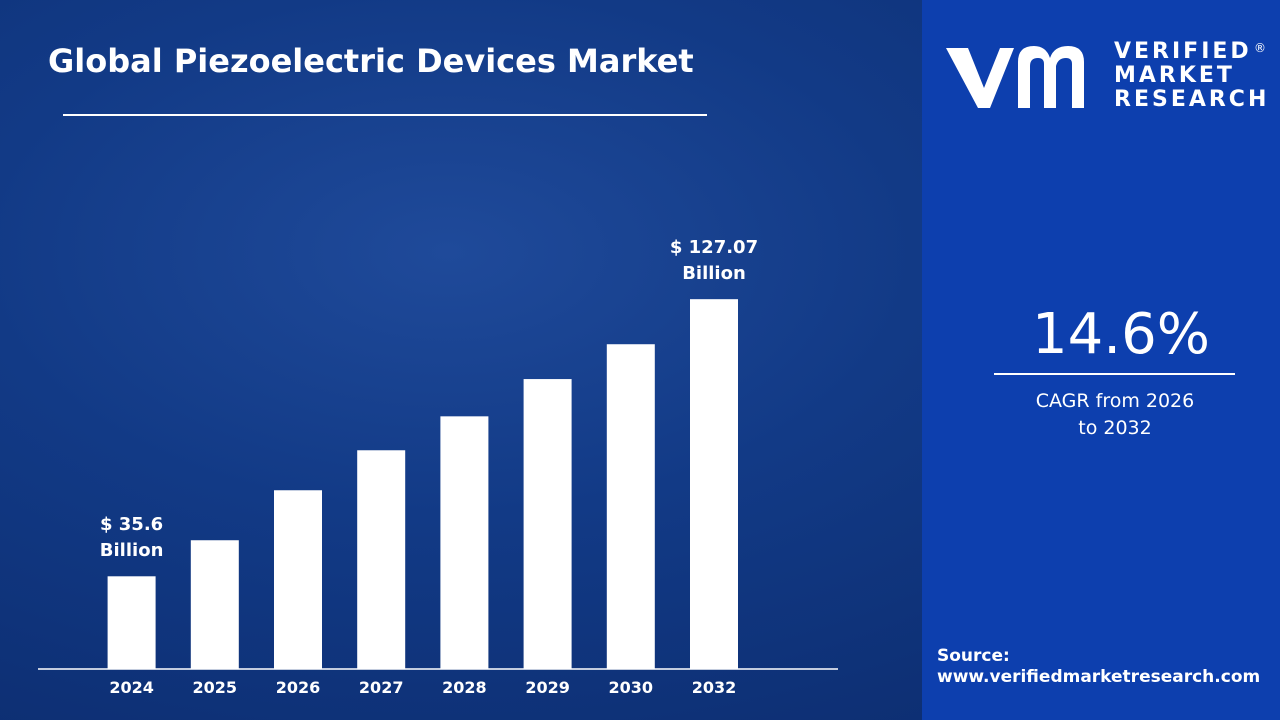 The image size is (1280, 720). Describe the element at coordinates (1183, 51) in the screenshot. I see `logo-line: VERIFIED` at that location.